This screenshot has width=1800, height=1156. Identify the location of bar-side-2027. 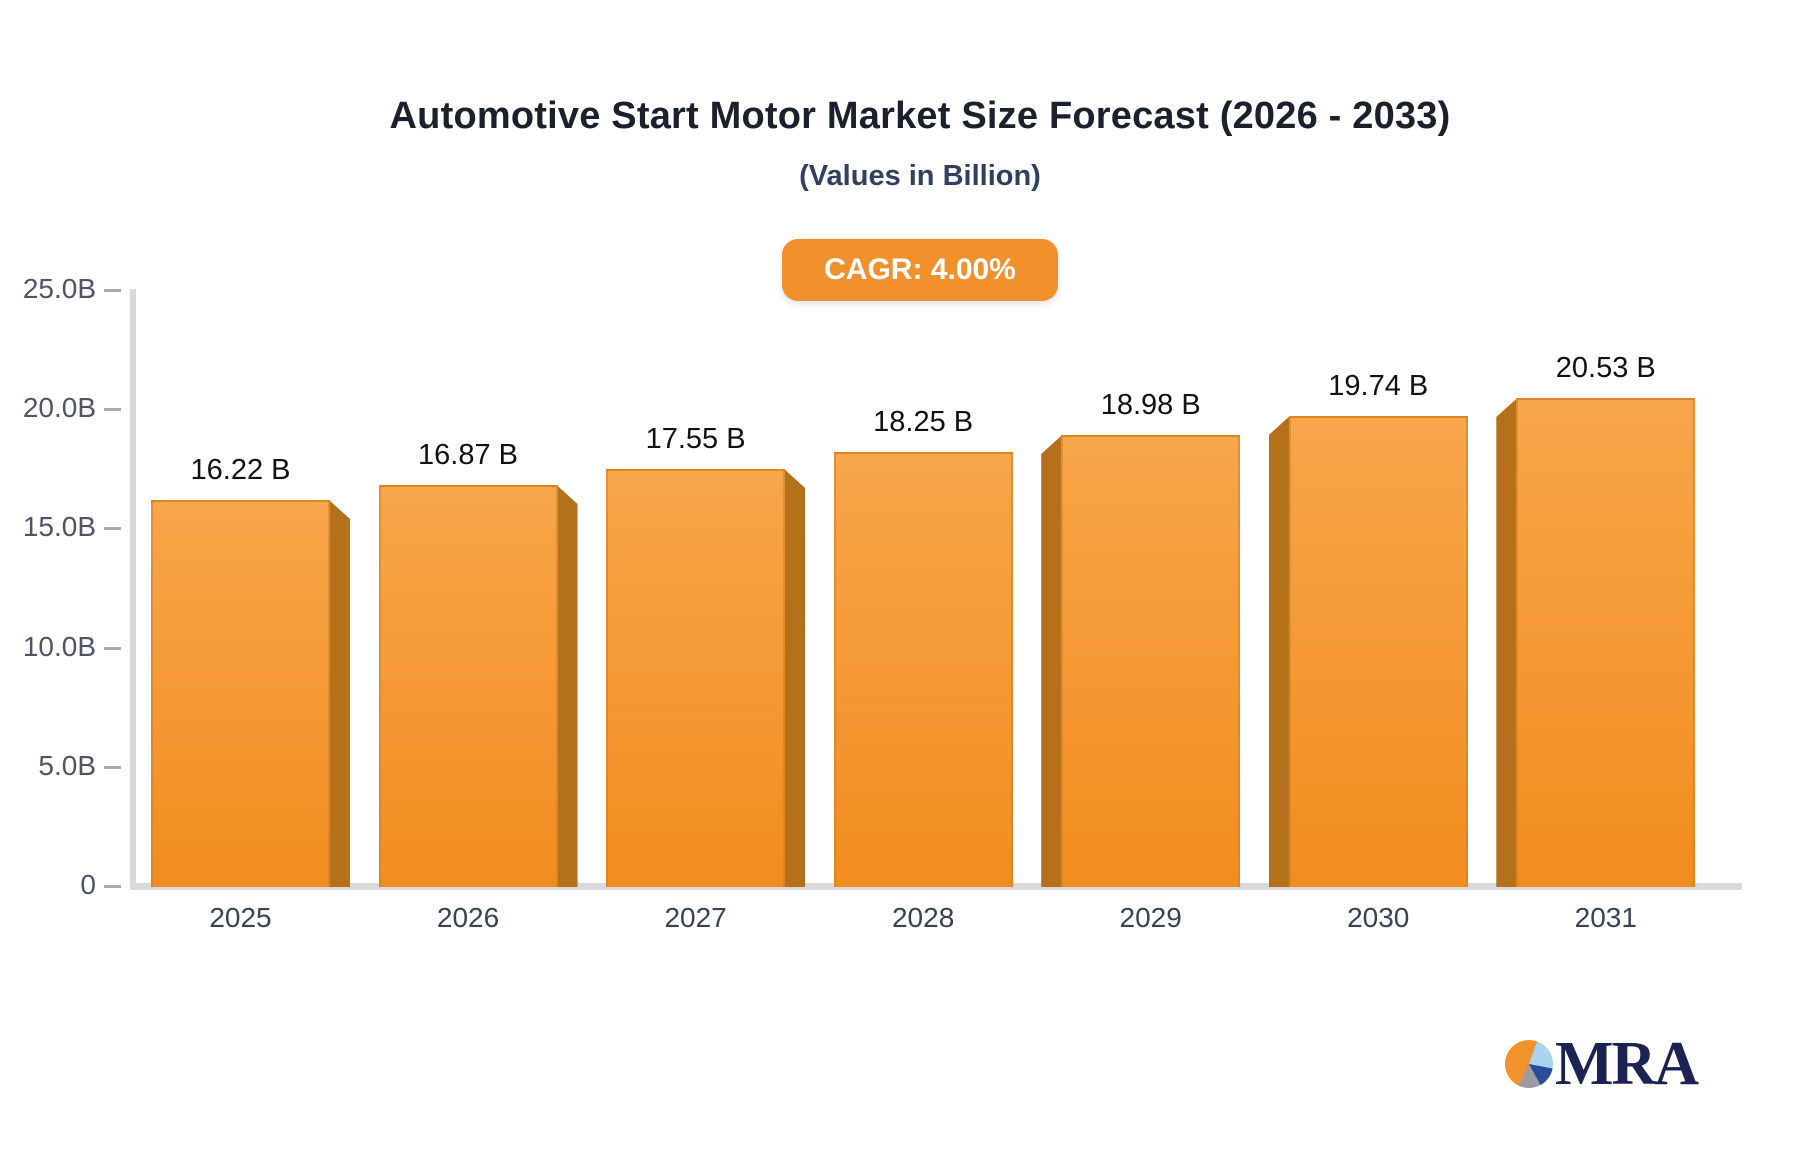
(795, 678).